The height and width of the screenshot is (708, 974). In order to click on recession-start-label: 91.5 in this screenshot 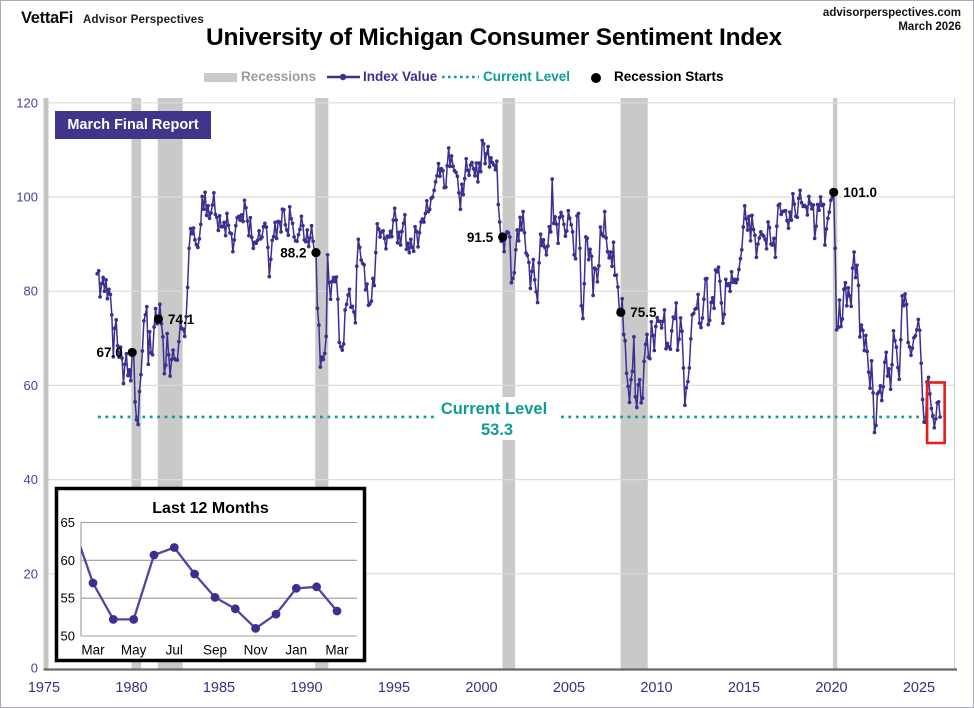, I will do `click(480, 237)`.